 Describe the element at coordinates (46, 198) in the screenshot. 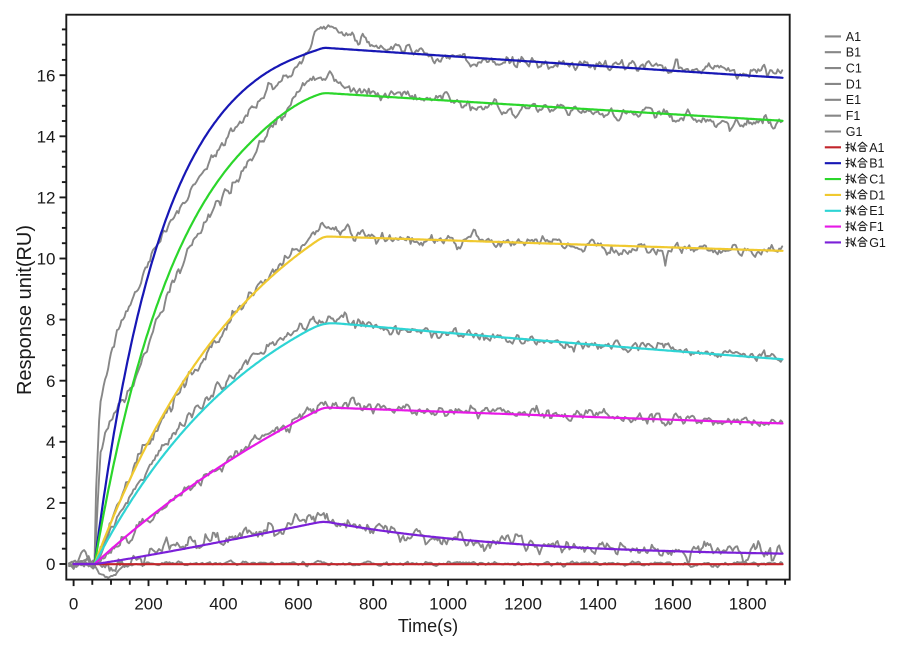

I see `svg-text: 12` at that location.